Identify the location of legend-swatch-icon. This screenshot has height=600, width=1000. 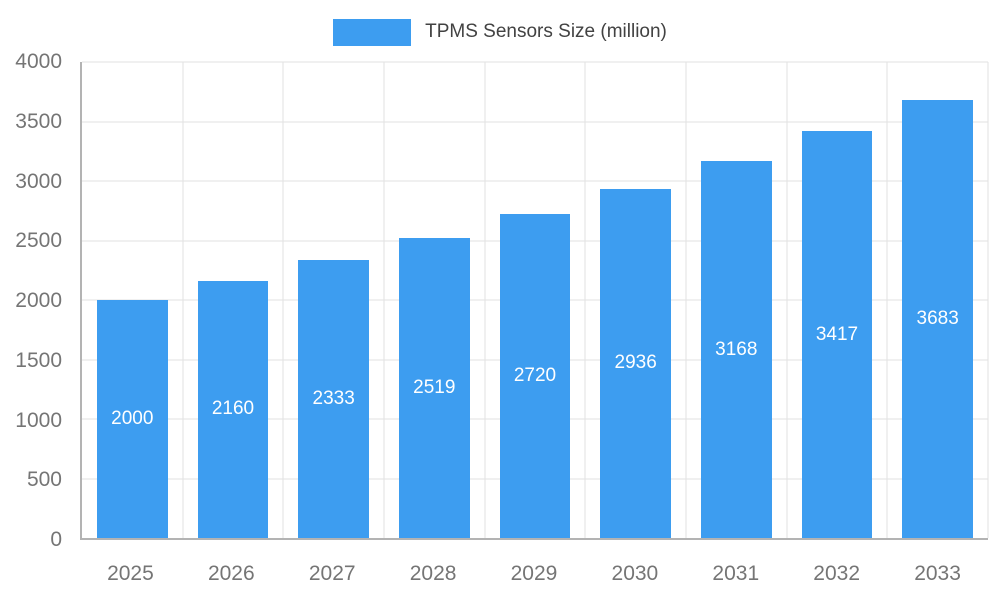
(372, 32).